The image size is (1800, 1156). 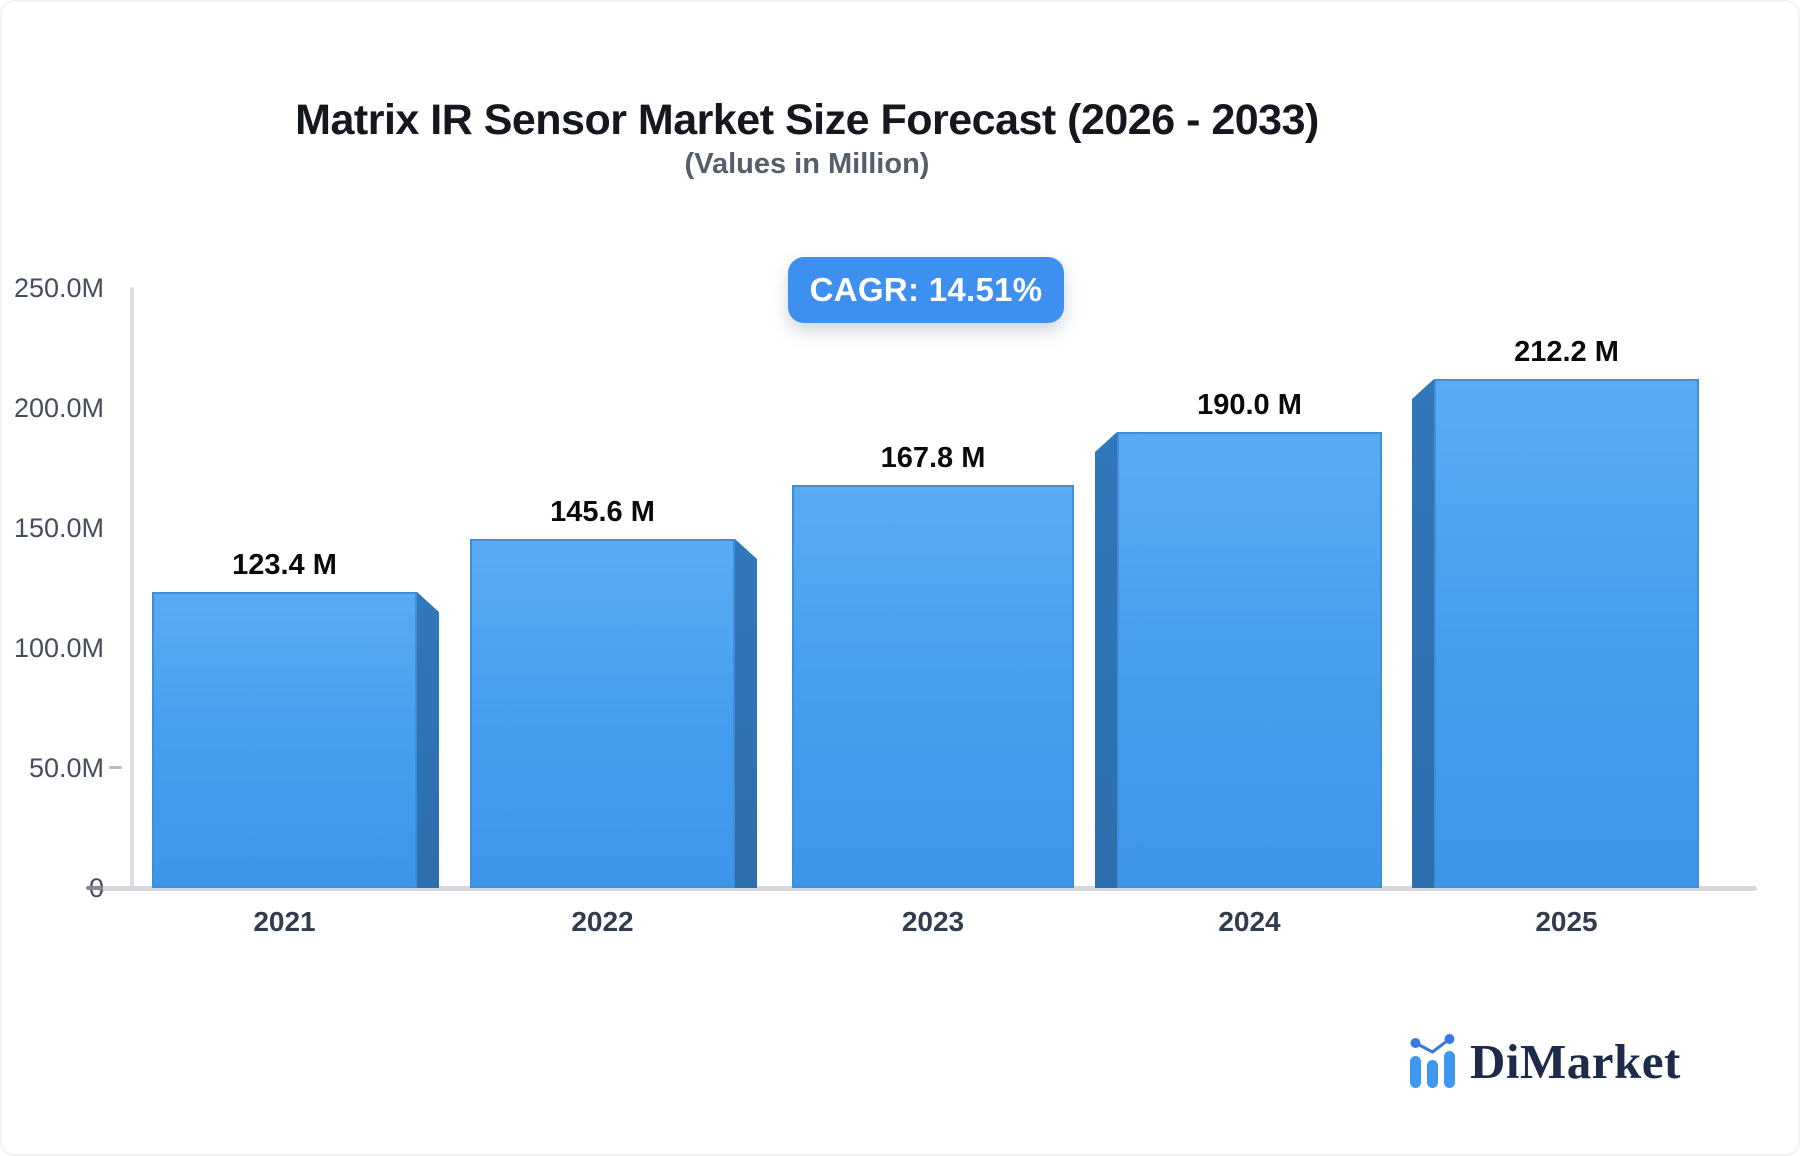 What do you see at coordinates (933, 921) in the screenshot?
I see `x-axis-tick-label: 2023` at bounding box center [933, 921].